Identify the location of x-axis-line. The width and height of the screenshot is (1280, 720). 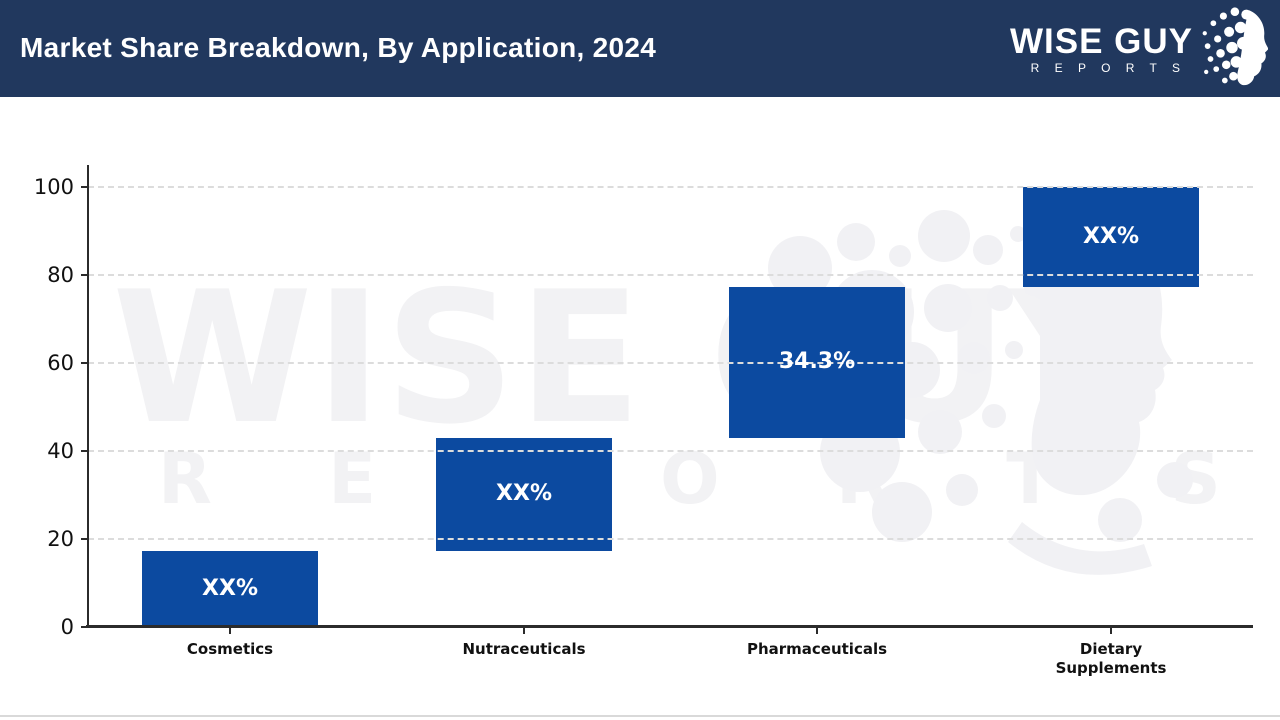
(669, 626).